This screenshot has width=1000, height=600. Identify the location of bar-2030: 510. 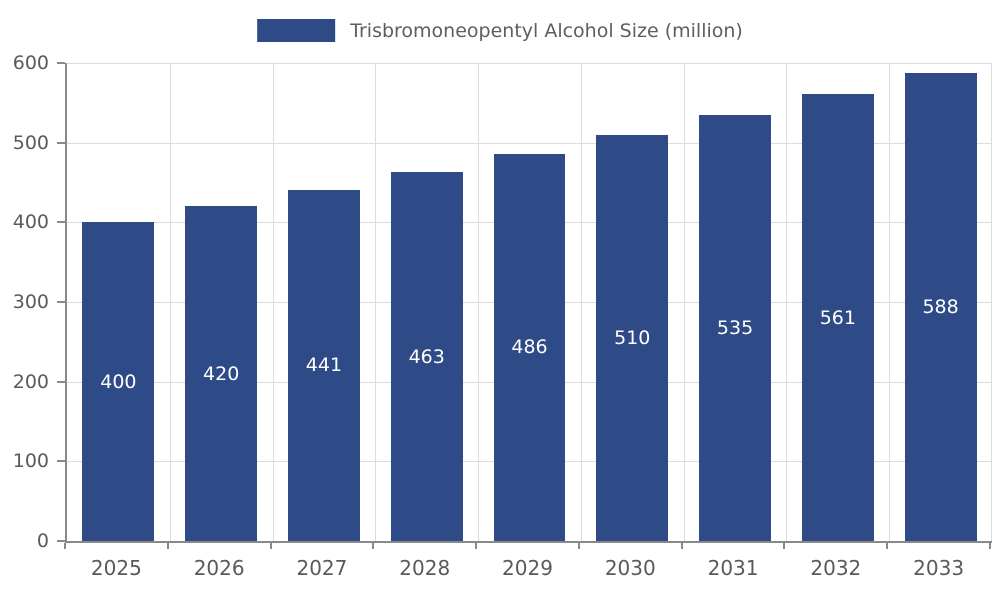
(632, 337).